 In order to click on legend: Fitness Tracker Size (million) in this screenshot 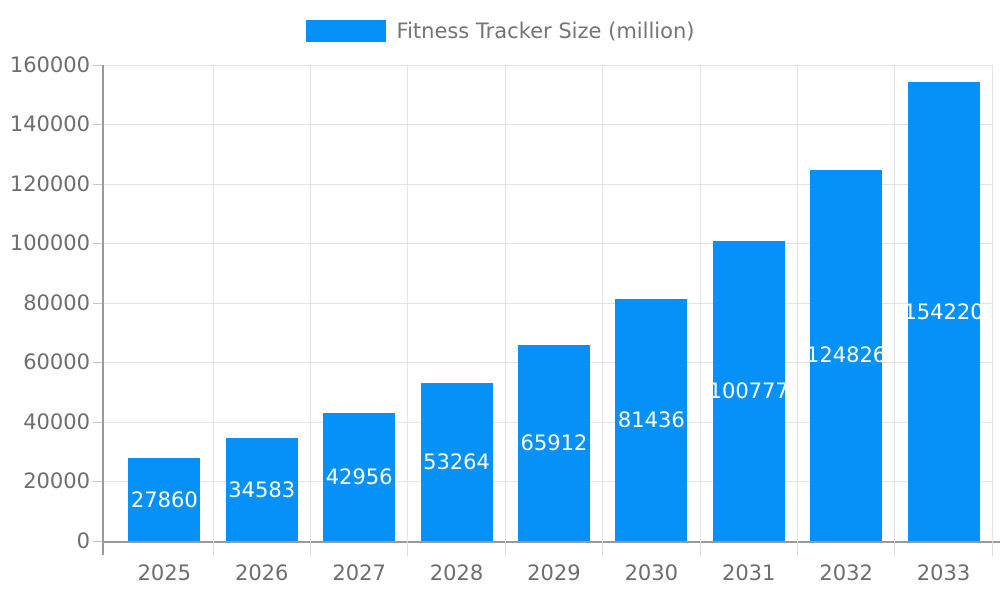, I will do `click(500, 31)`.